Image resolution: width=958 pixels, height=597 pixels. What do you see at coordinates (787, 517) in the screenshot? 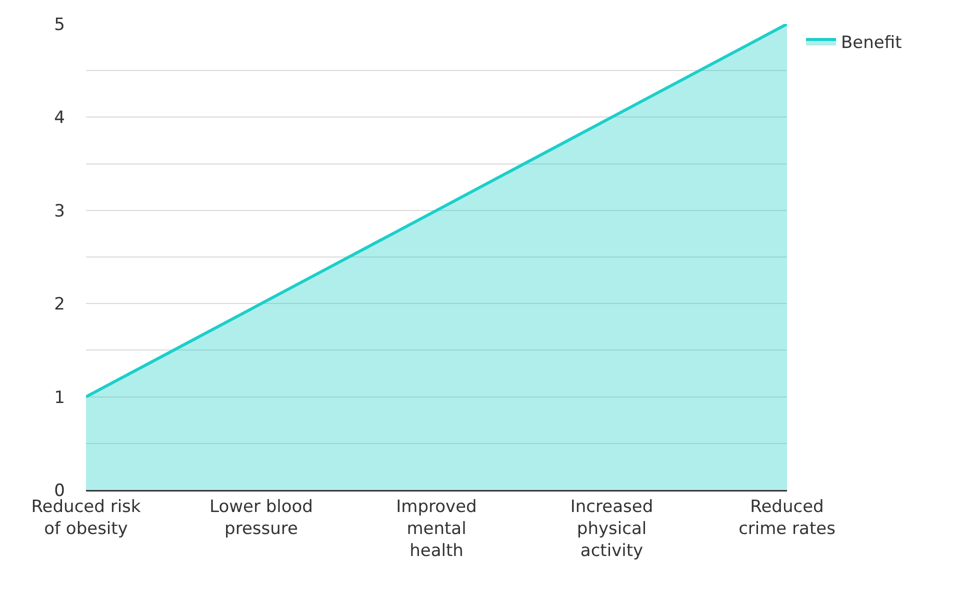
I see `x-tick-label: Reduced crime rates` at bounding box center [787, 517].